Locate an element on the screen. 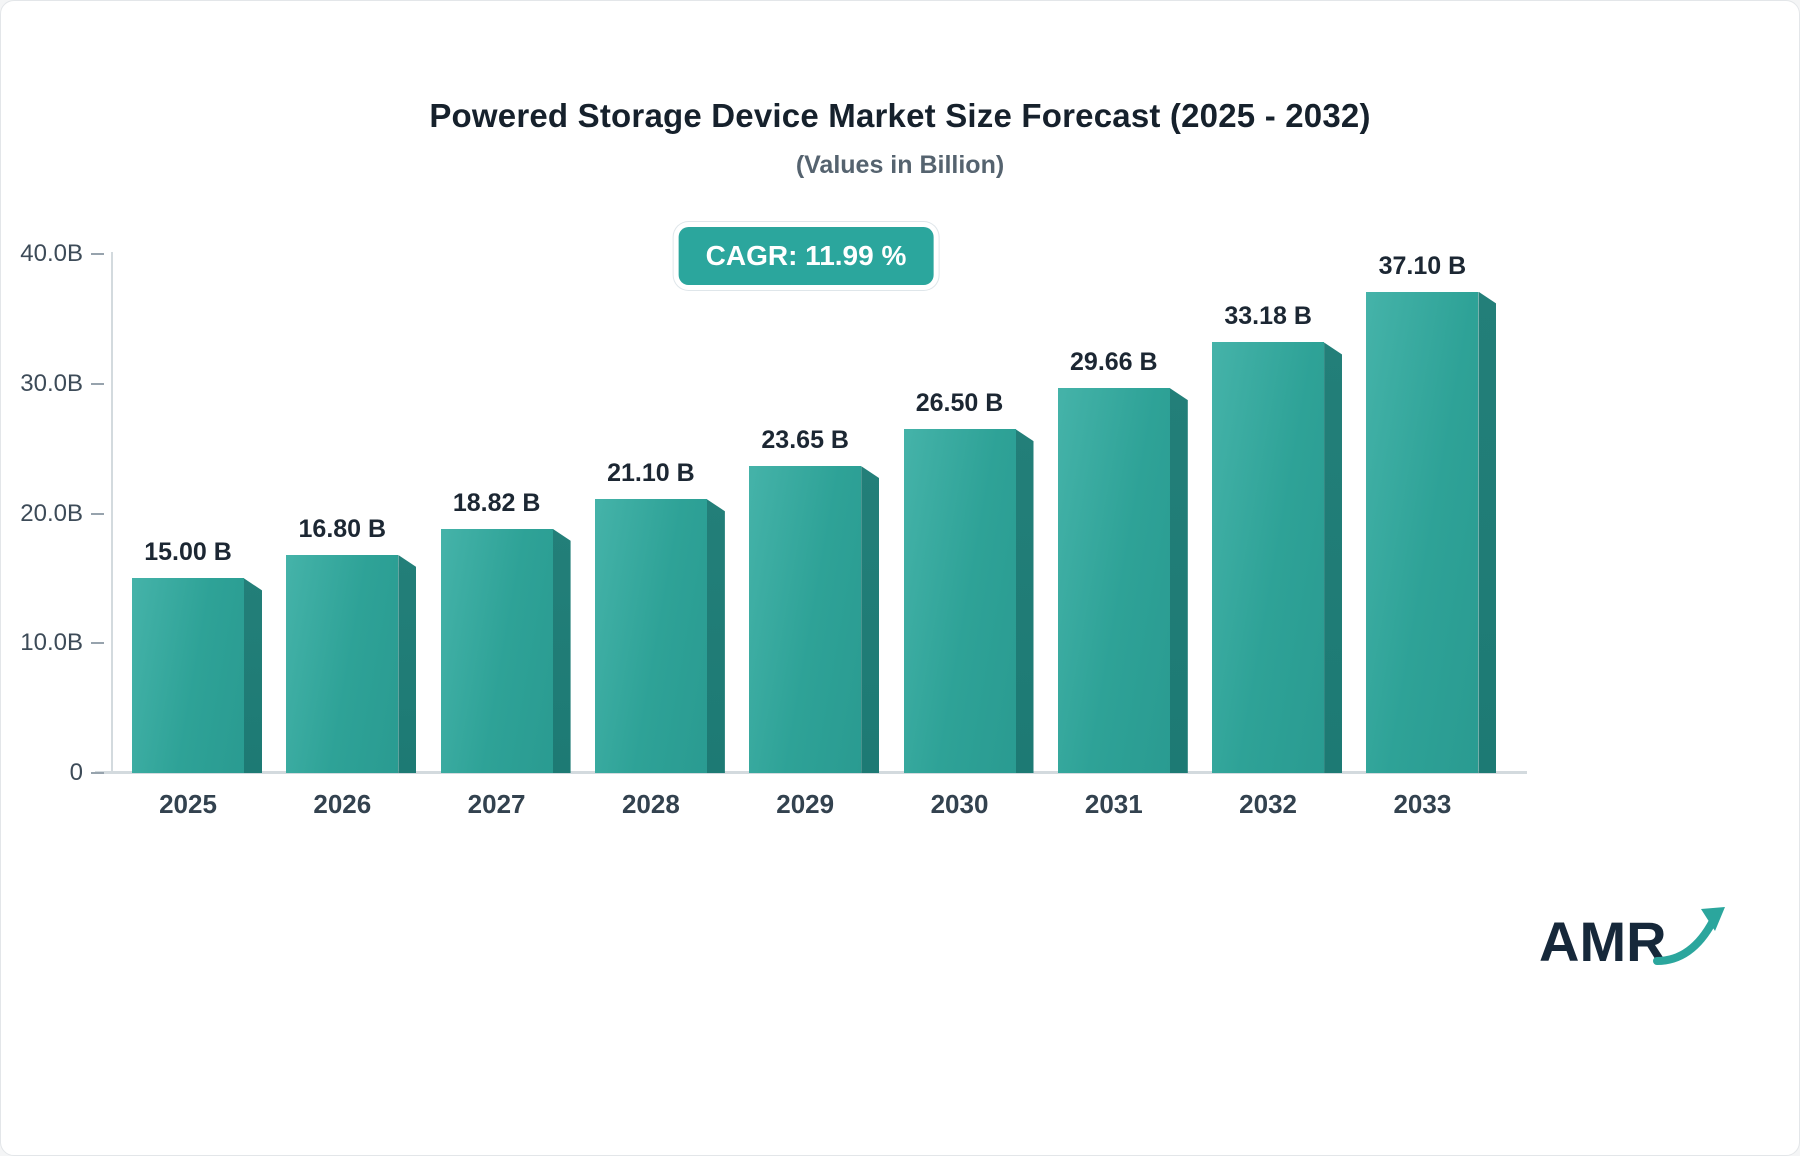 The image size is (1800, 1156). x-axis-label: 2032 is located at coordinates (1268, 804).